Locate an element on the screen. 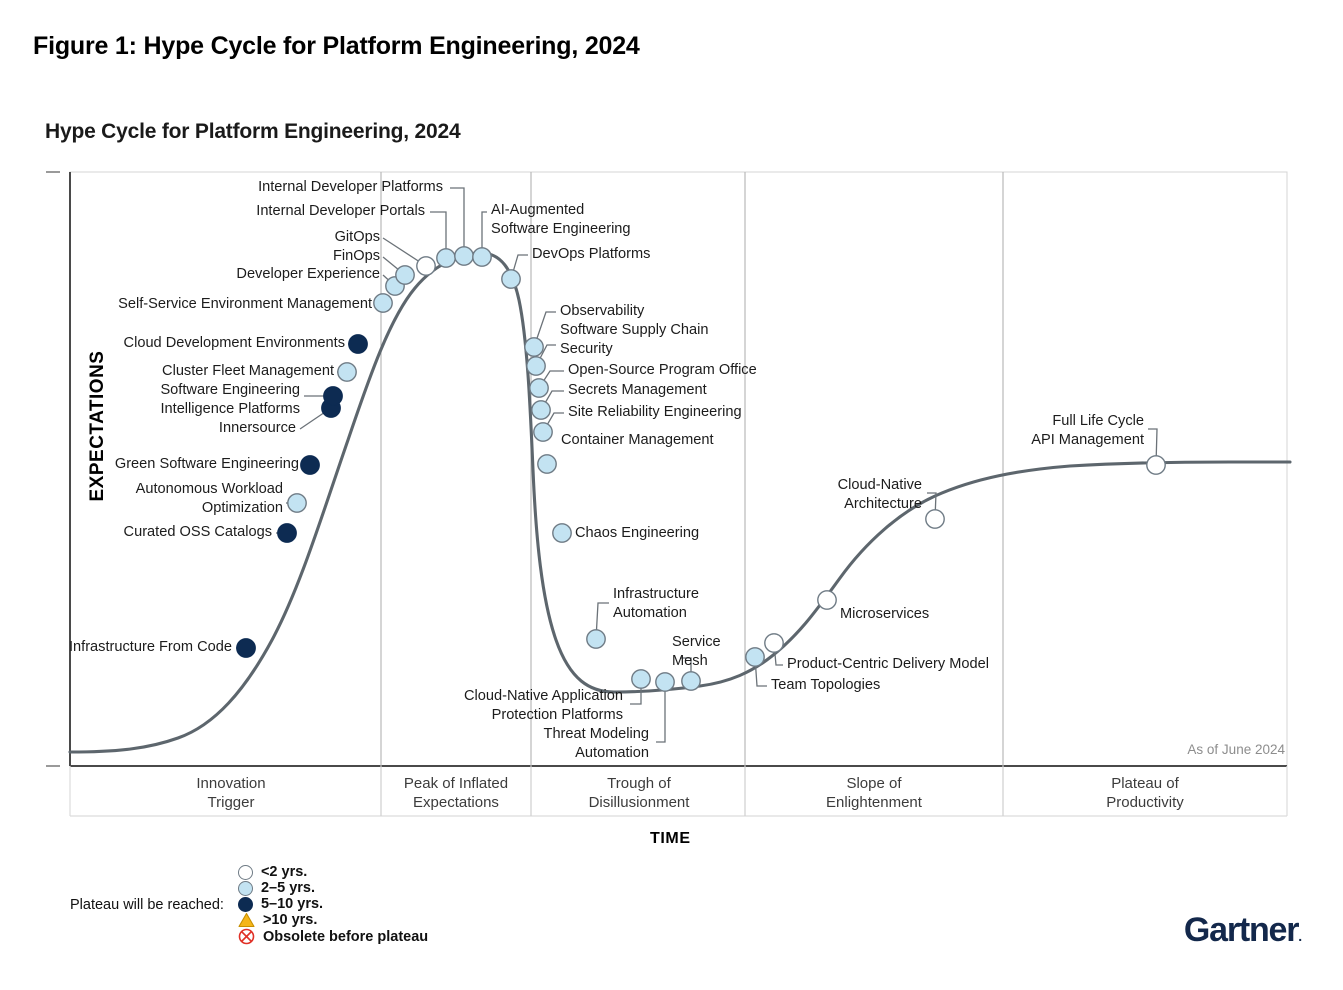  technology-label: Microservices is located at coordinates (884, 614).